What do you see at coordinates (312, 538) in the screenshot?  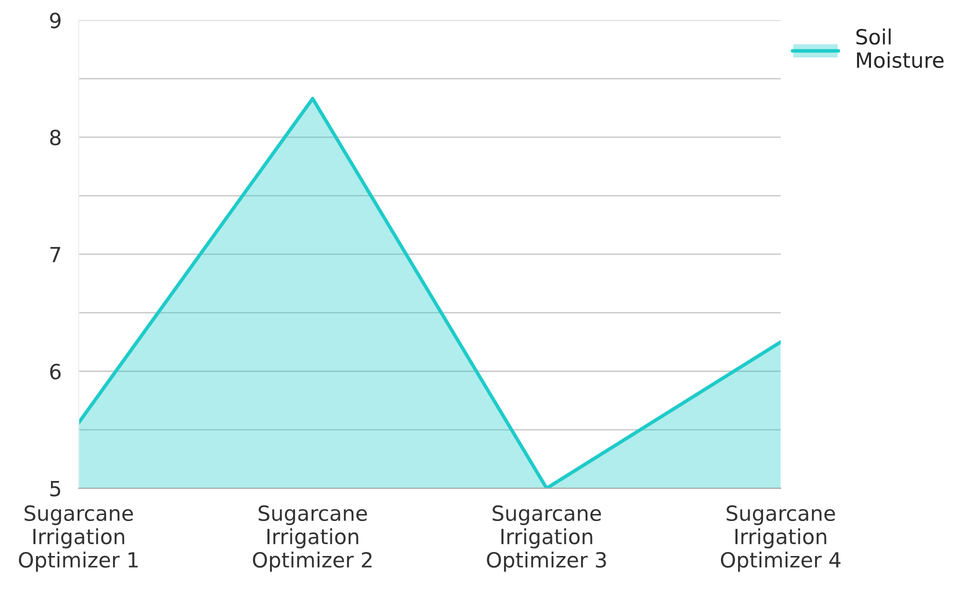 I see `x-tick-label: Sugarcane Irrigation Optimizer 2` at bounding box center [312, 538].